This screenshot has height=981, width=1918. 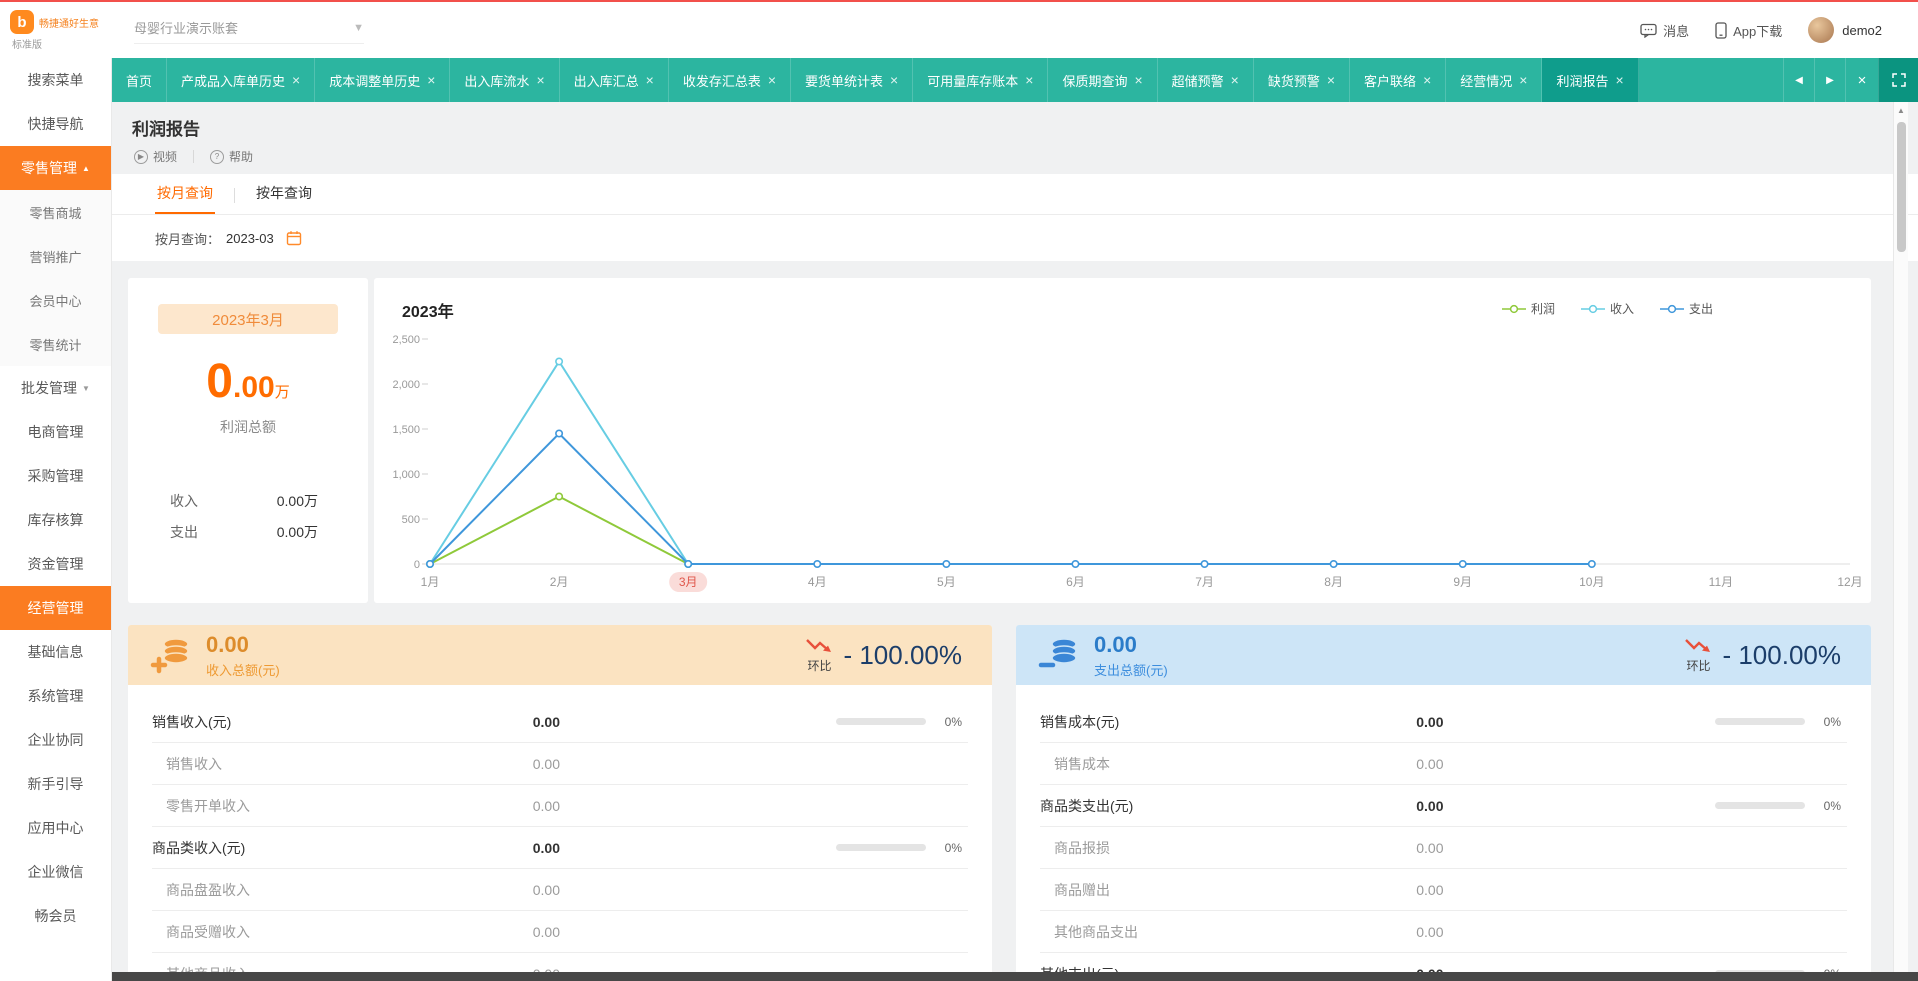 I want to click on tab-可用量库存账本: 可用量库存账本 ×, so click(x=981, y=80).